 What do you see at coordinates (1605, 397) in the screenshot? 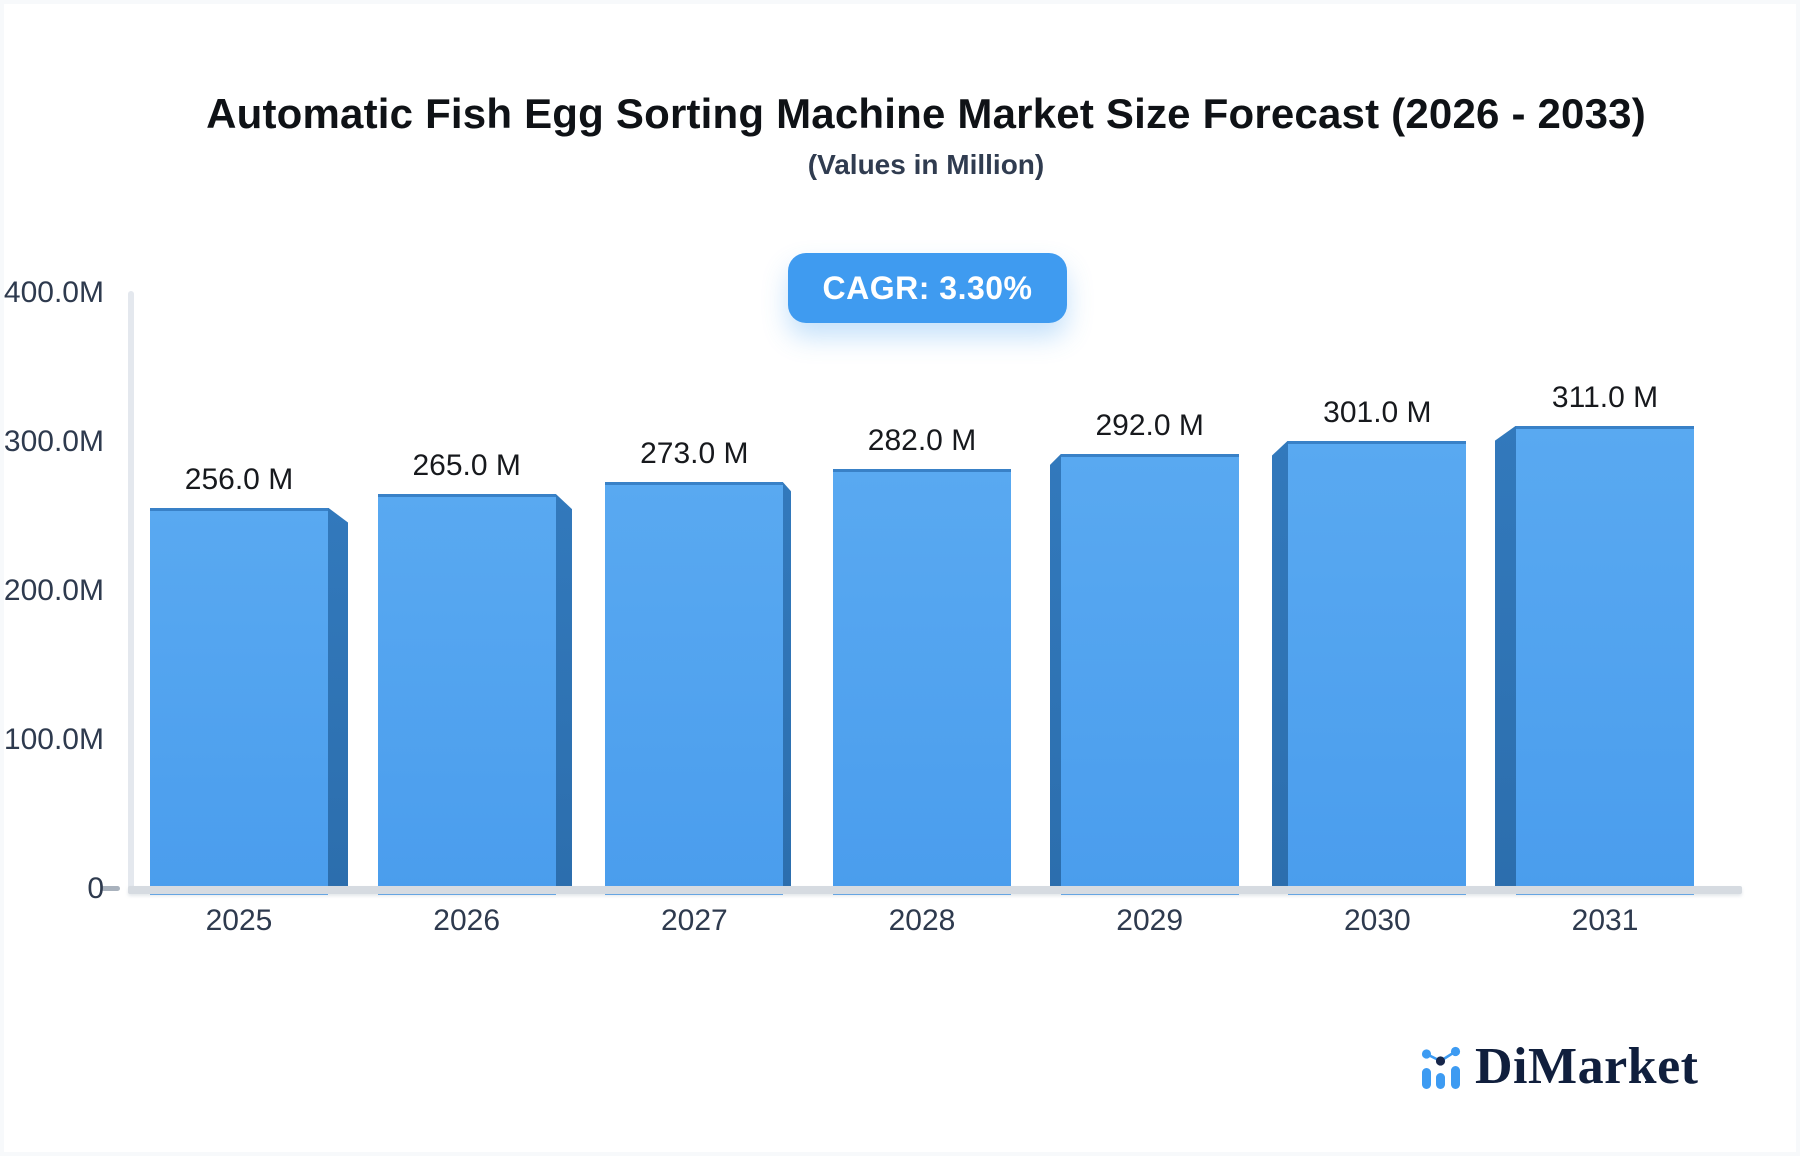
I see `bar-value-label: 311.0 M` at bounding box center [1605, 397].